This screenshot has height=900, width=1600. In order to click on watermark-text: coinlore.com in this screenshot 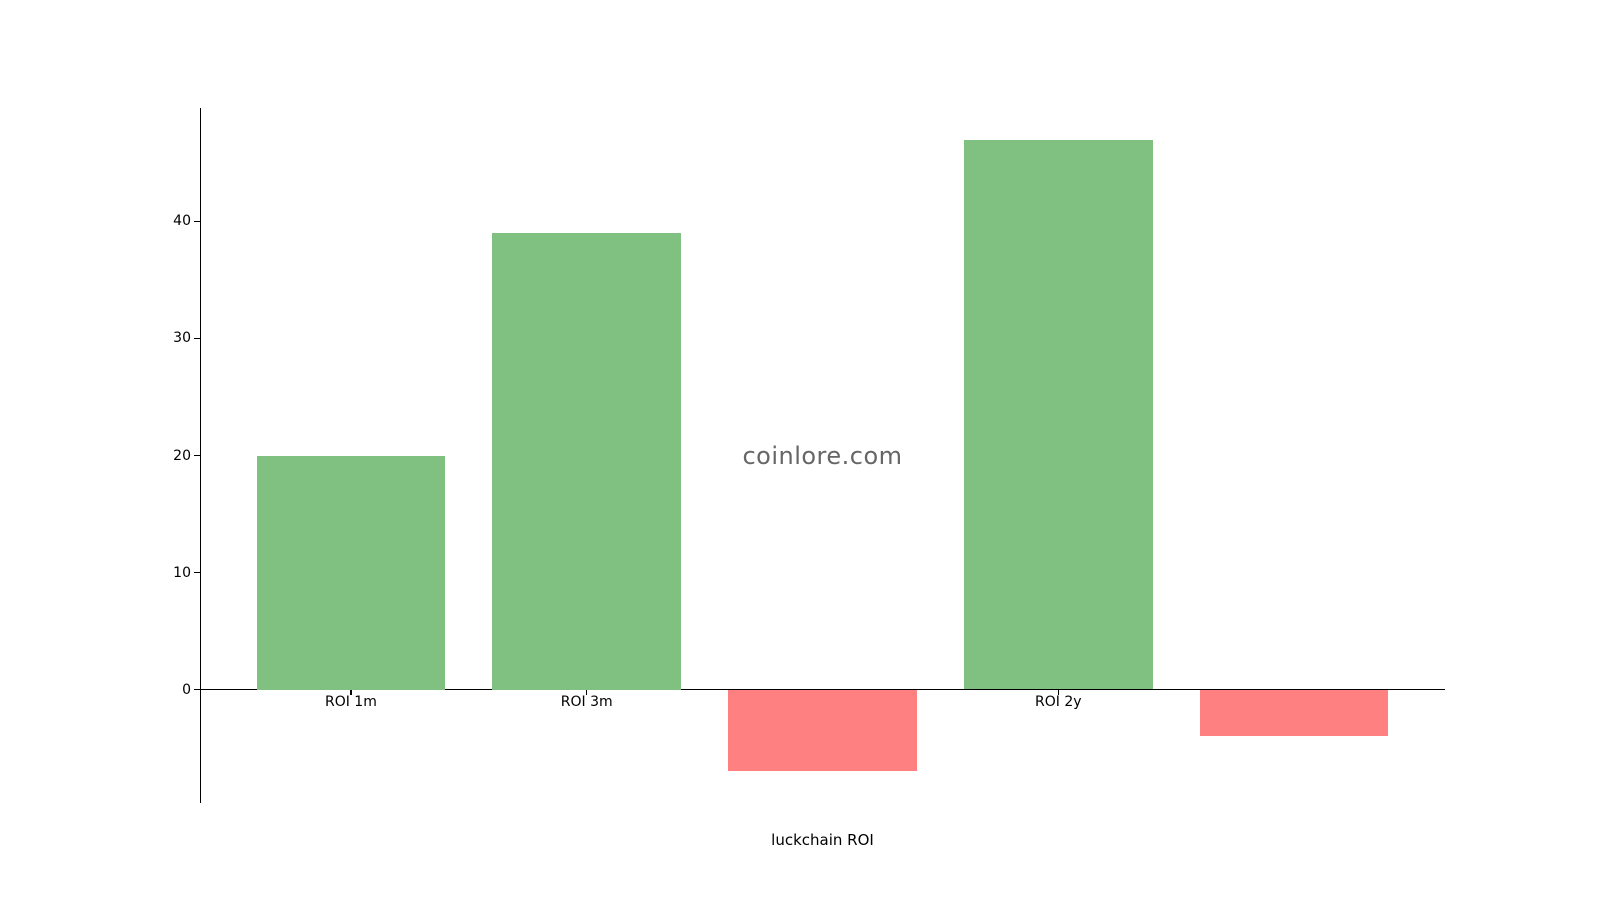, I will do `click(822, 455)`.